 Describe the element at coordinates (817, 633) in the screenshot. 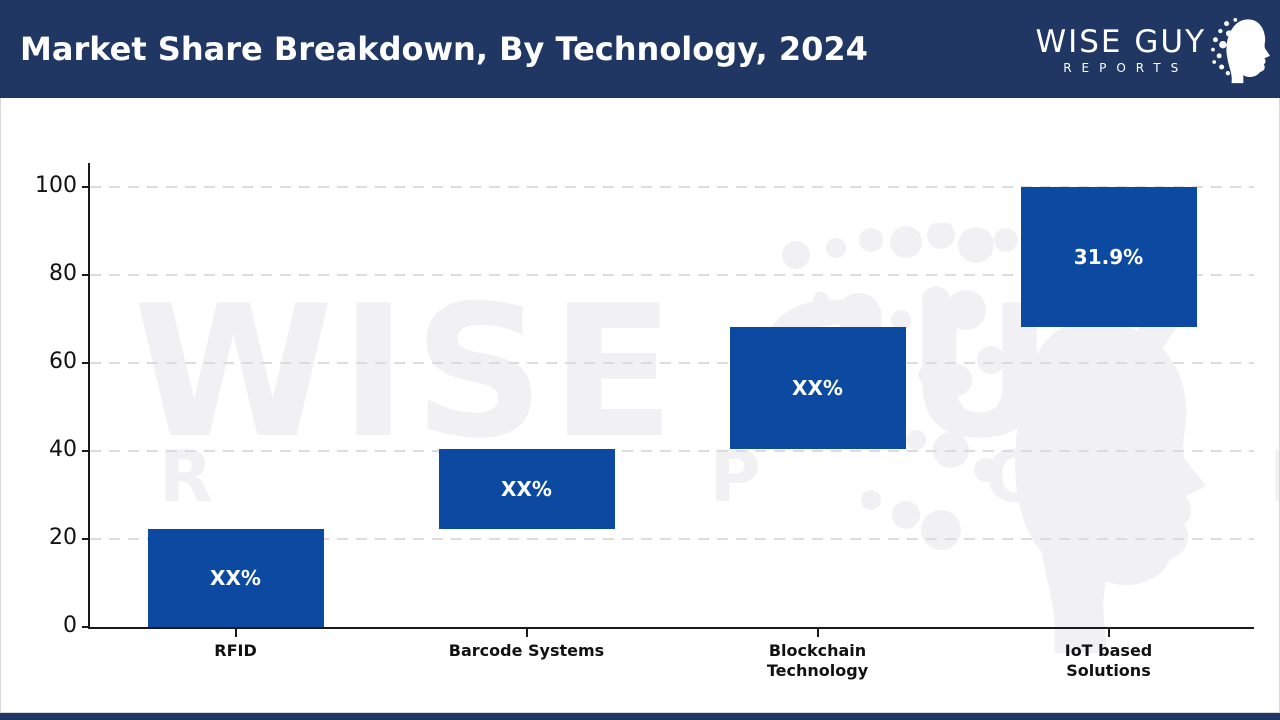

I see `x-tick-mark-blockchain-technology` at that location.